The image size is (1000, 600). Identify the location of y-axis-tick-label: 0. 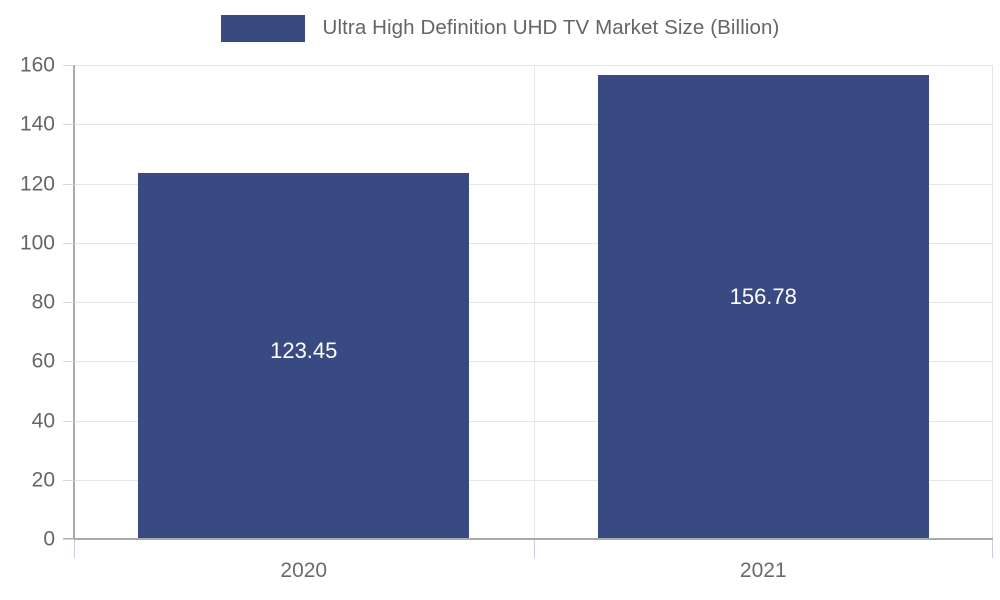
(49, 539).